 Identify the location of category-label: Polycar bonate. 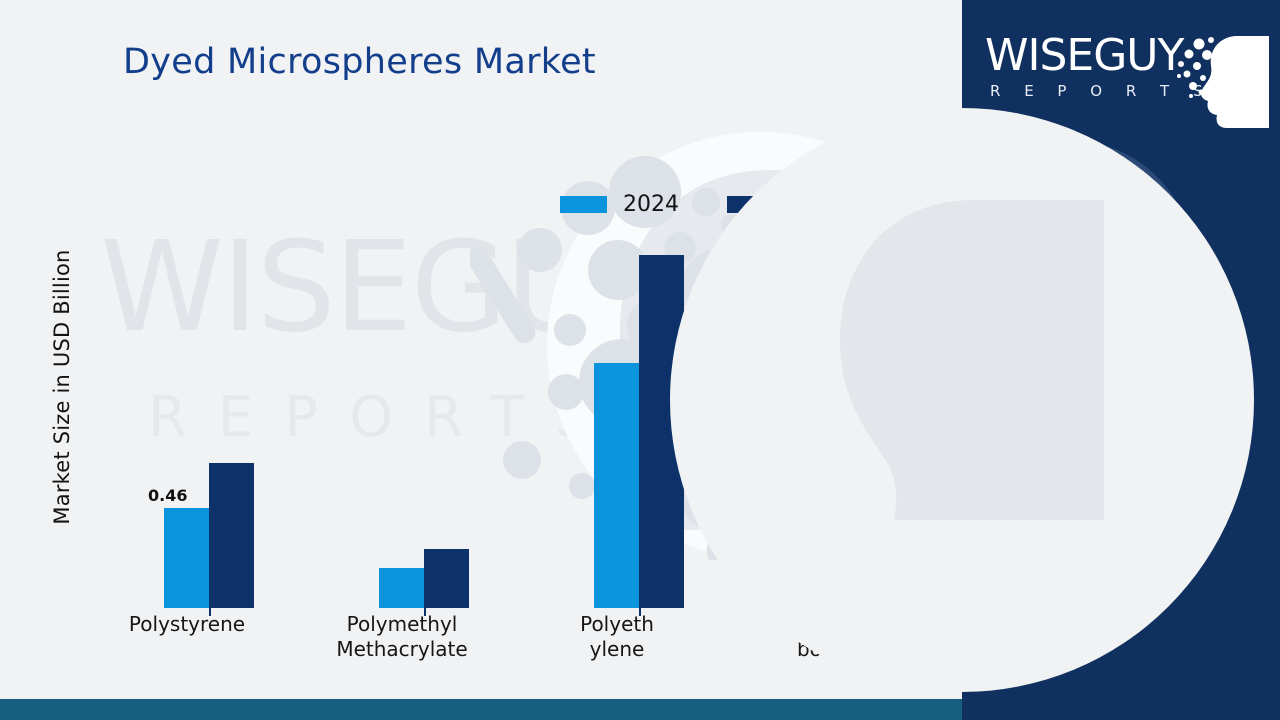
(832, 637).